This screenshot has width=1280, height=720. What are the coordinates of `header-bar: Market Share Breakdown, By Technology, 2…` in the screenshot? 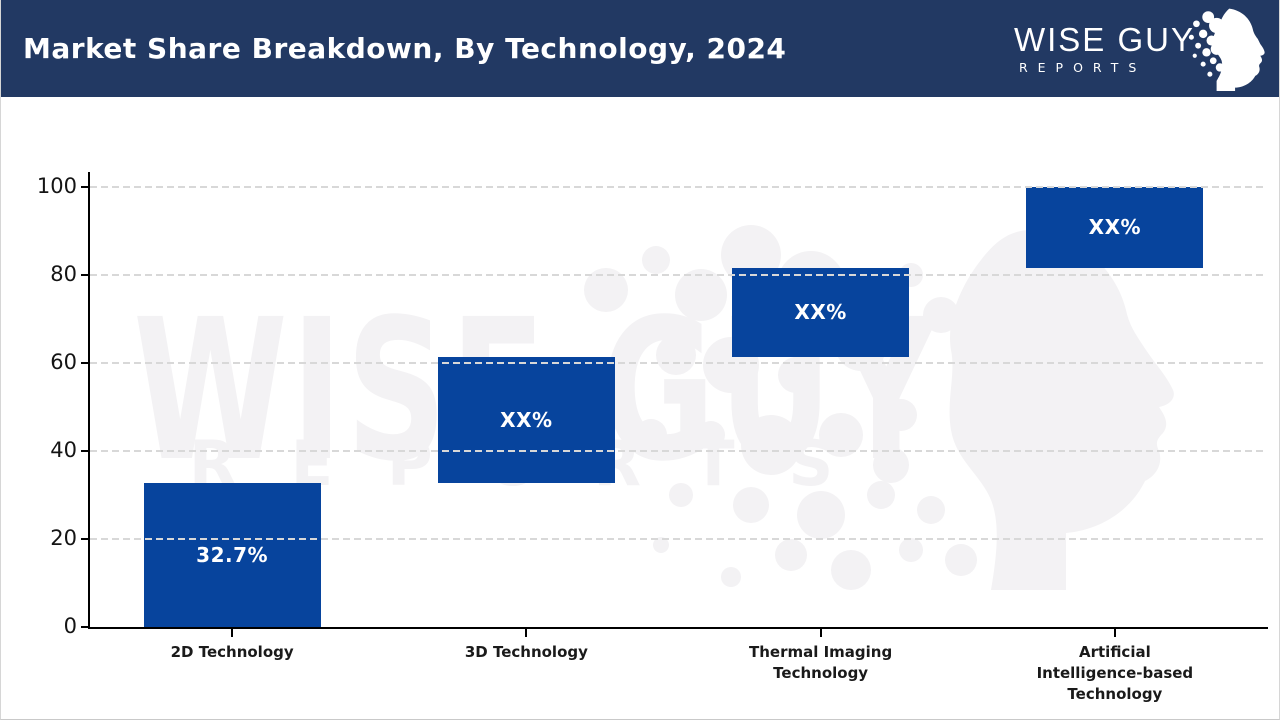 It's located at (640, 48).